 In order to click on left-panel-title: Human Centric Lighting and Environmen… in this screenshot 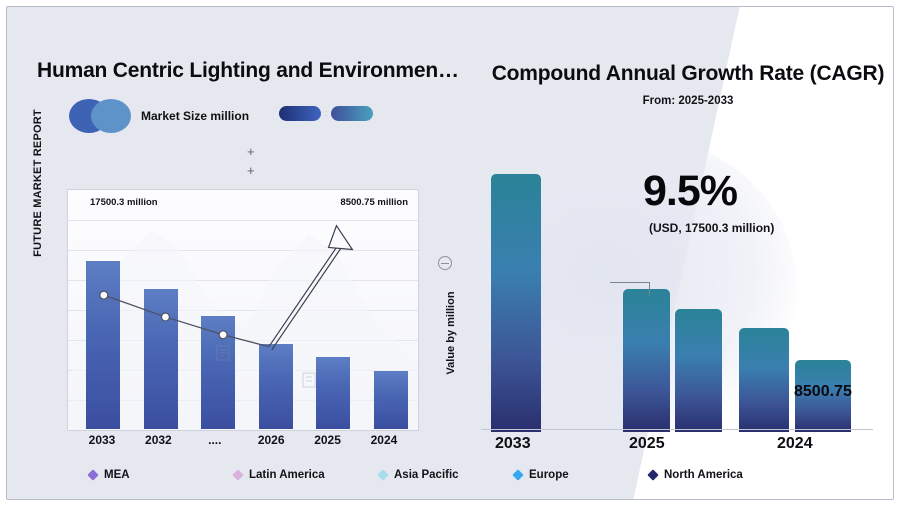, I will do `click(247, 70)`.